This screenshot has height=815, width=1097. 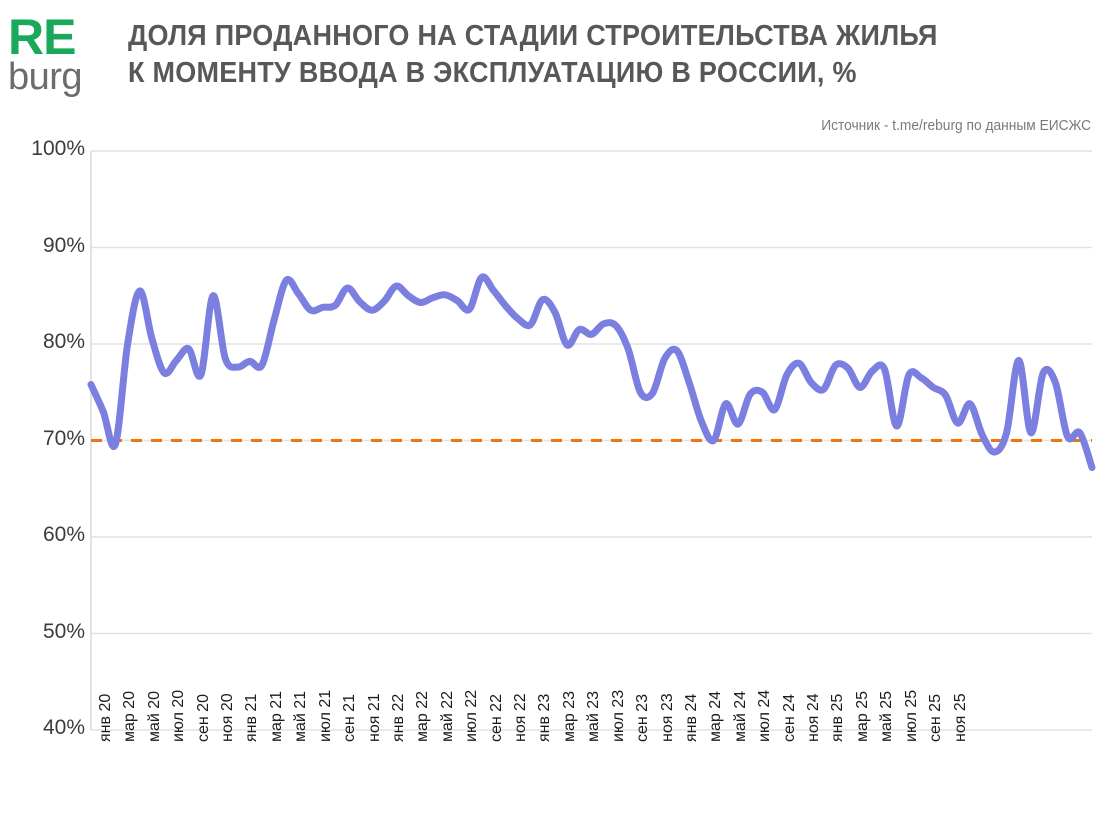 I want to click on y-axis-tick-label: 60%, so click(x=63, y=534).